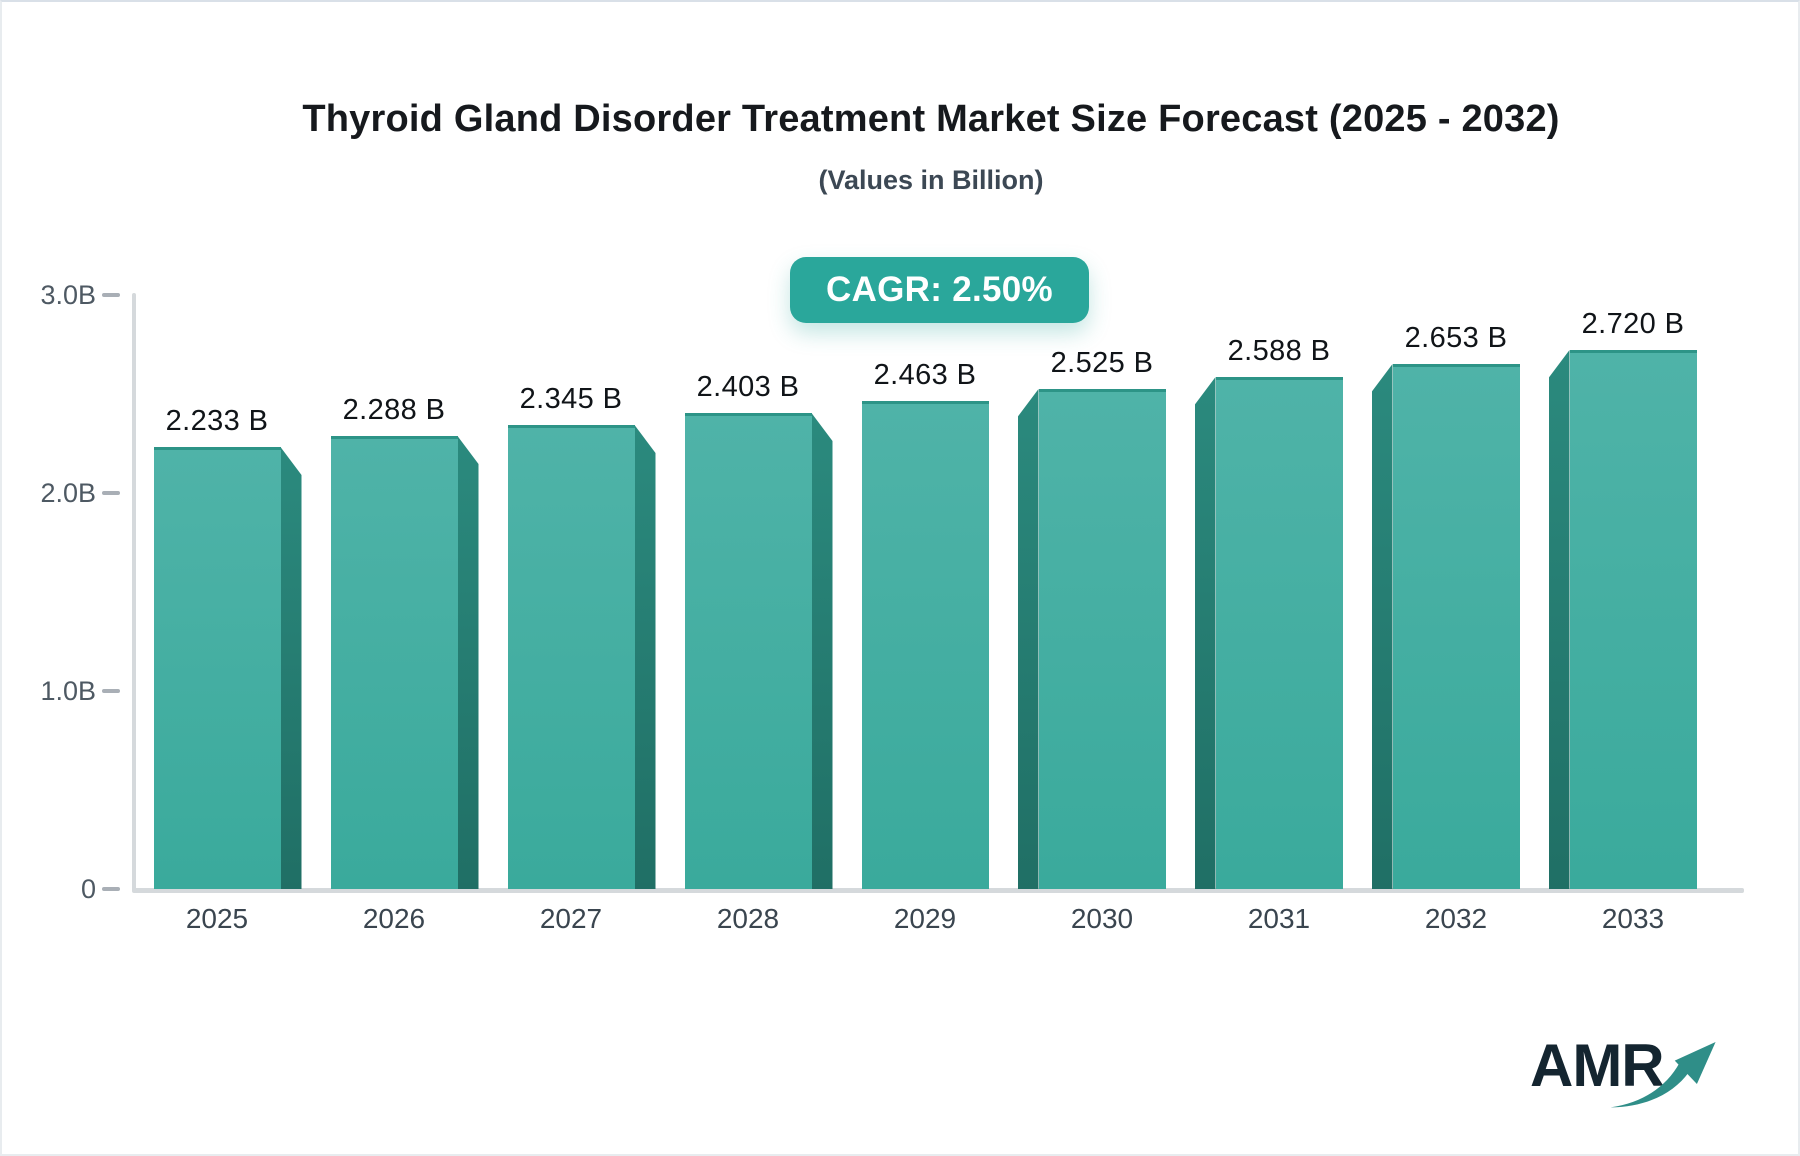 The height and width of the screenshot is (1156, 1800). I want to click on y-tick-label: 2.0B, so click(68, 493).